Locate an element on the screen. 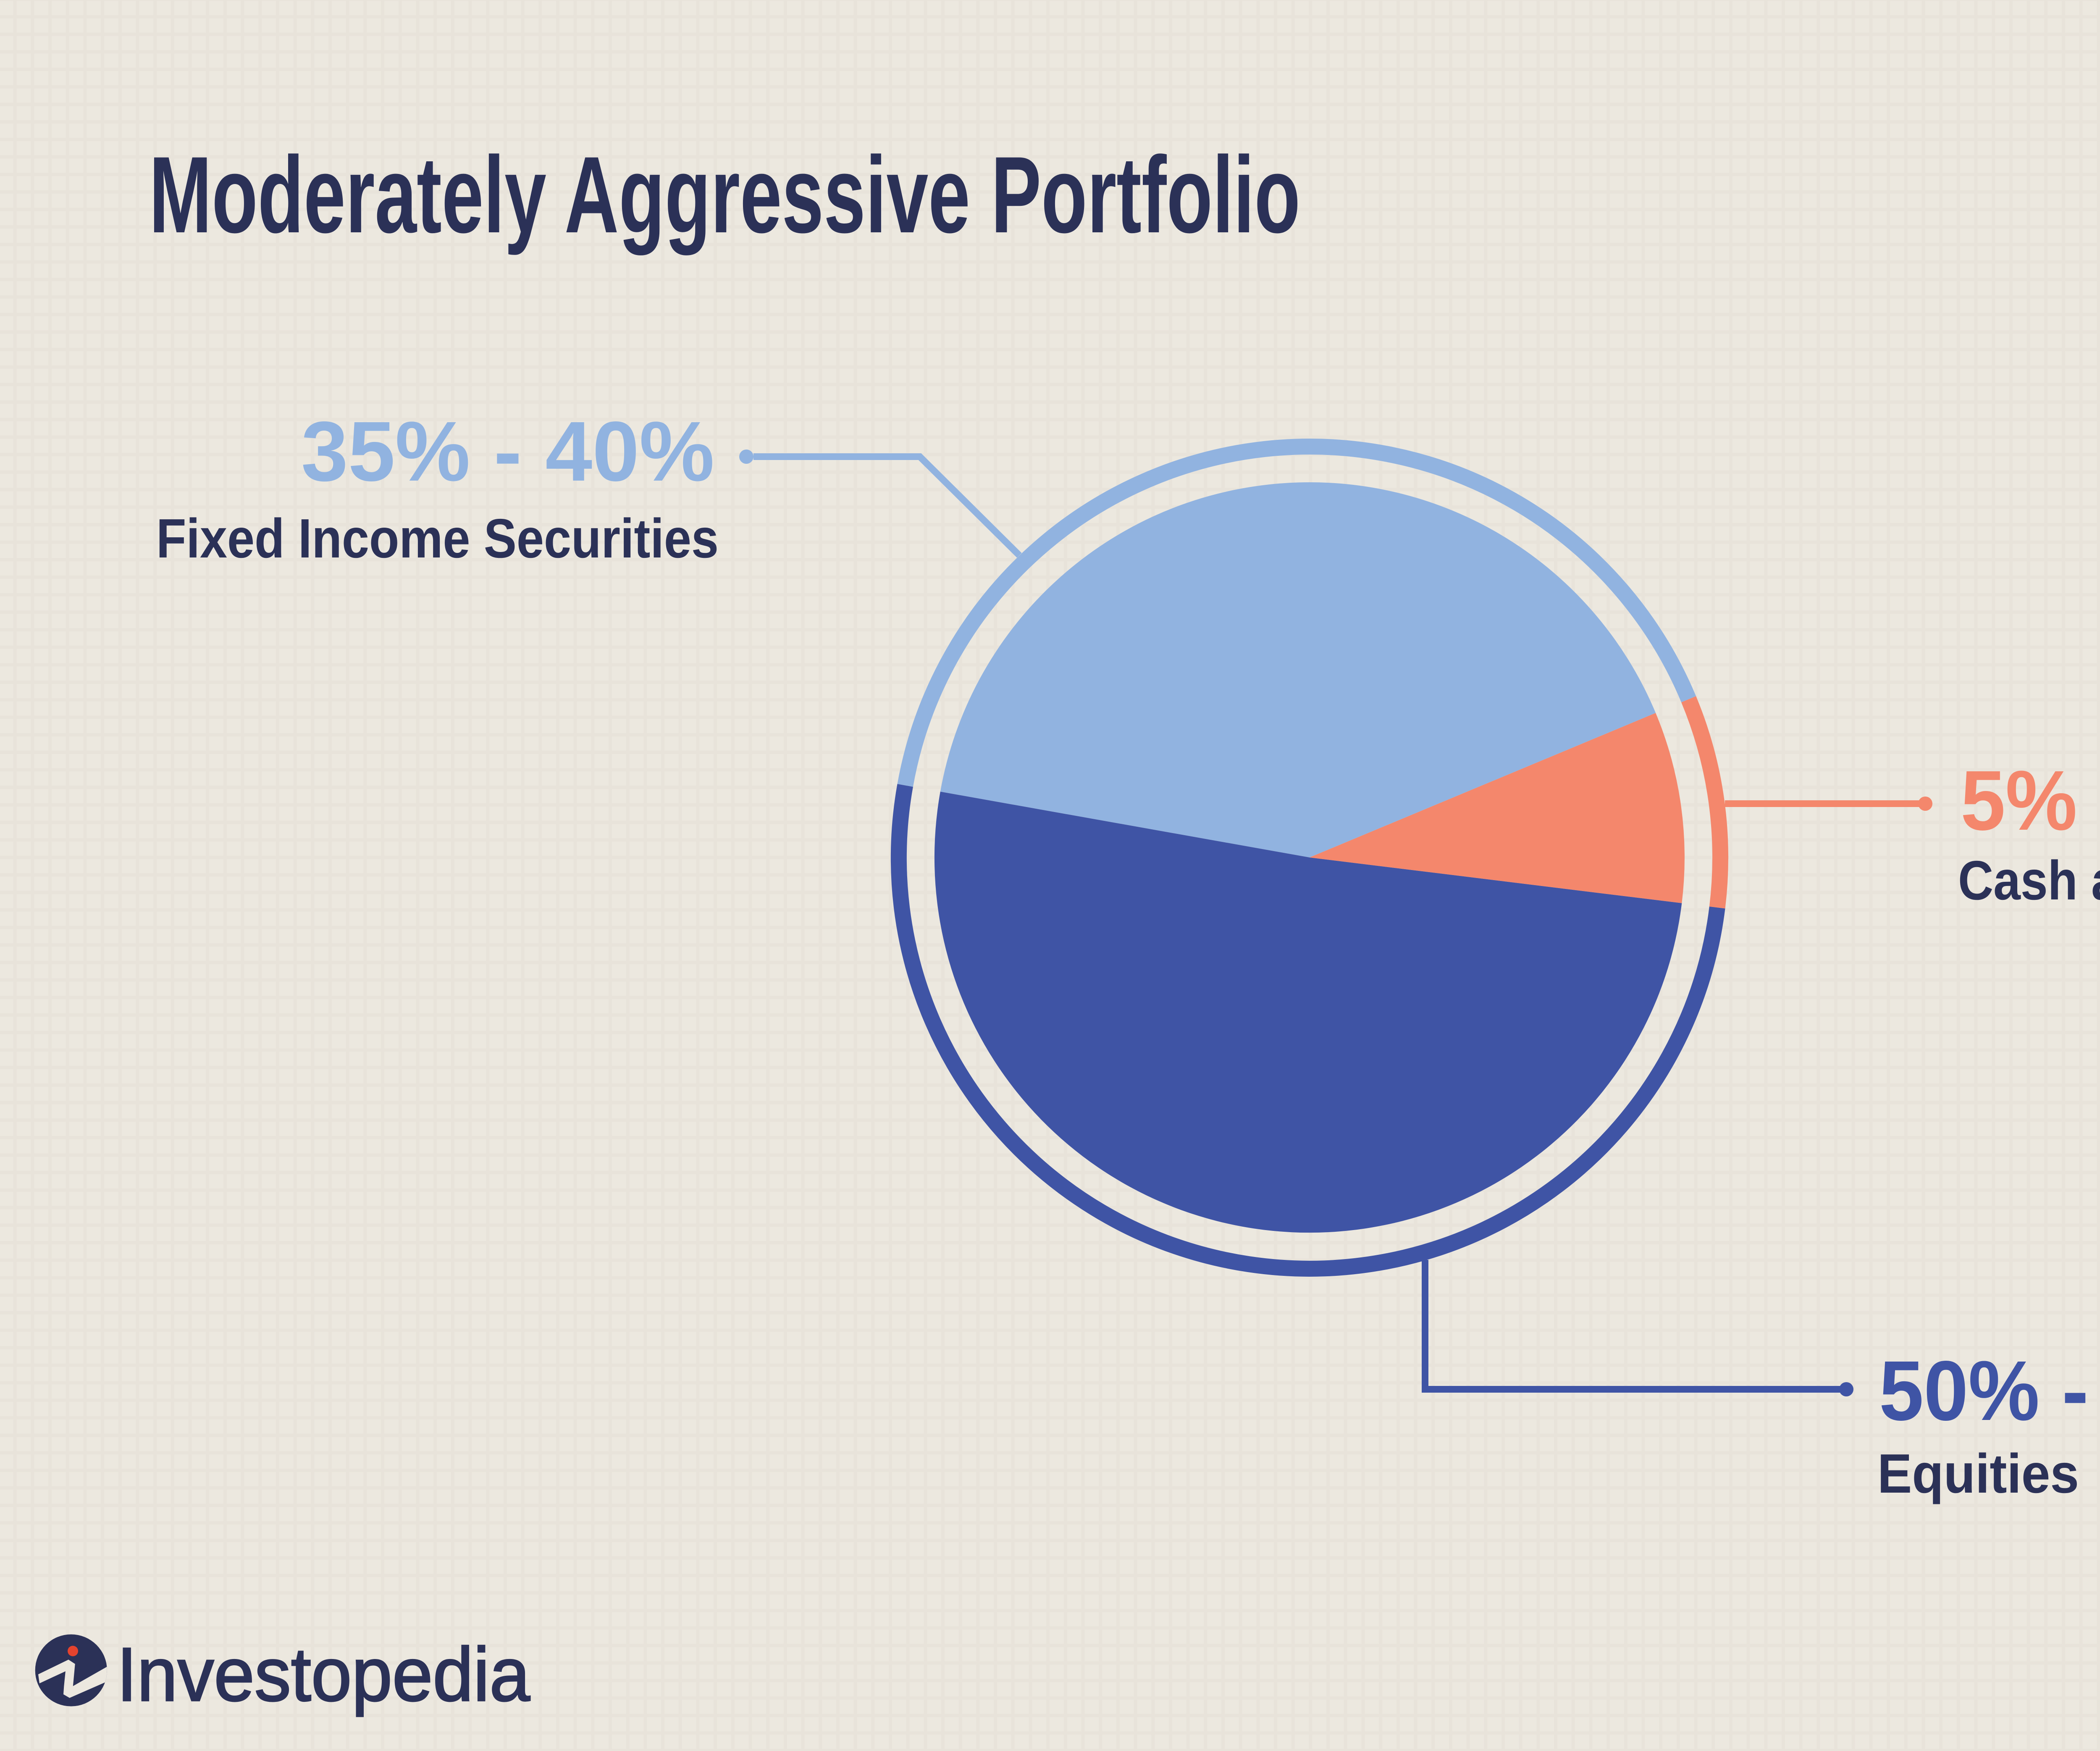  svg-text: 5% - 10% is located at coordinates (2030, 800).